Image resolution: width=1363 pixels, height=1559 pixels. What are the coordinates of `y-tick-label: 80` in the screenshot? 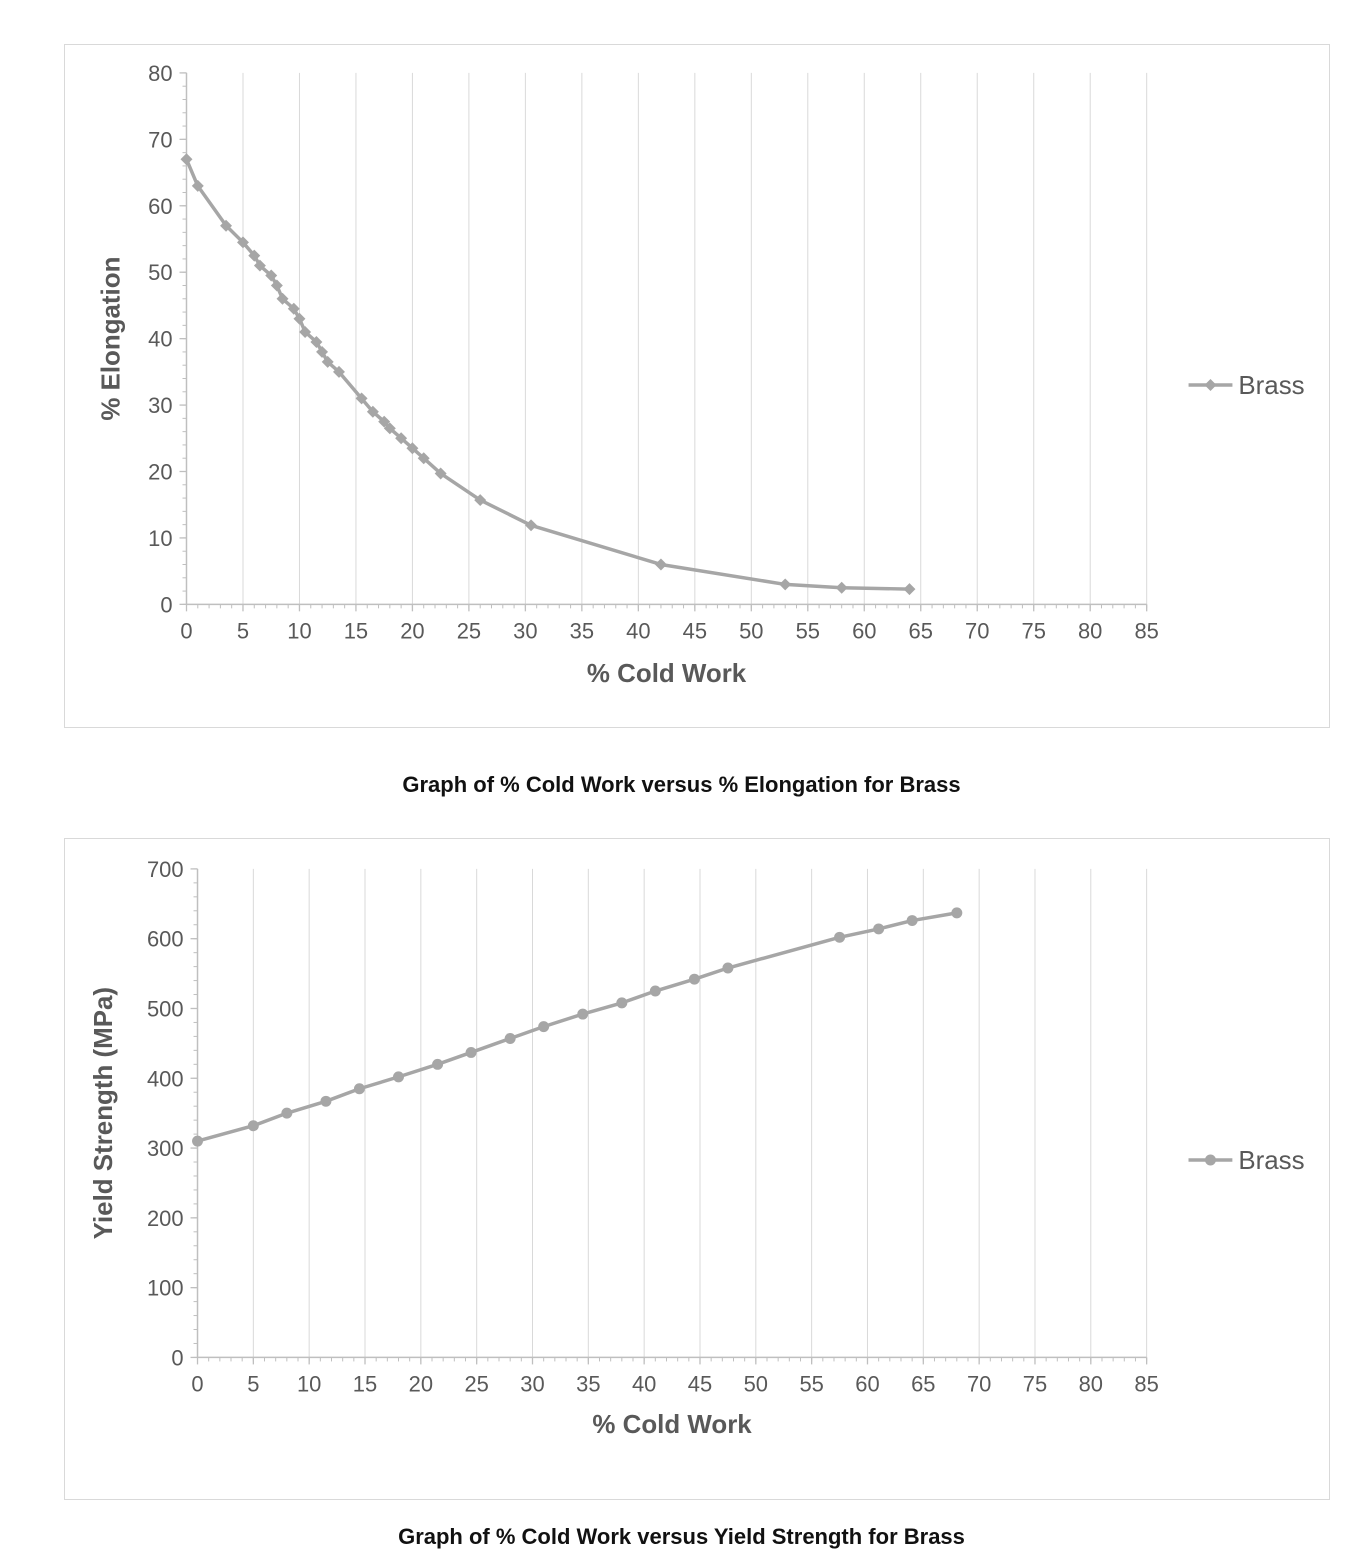 It's located at (160, 73).